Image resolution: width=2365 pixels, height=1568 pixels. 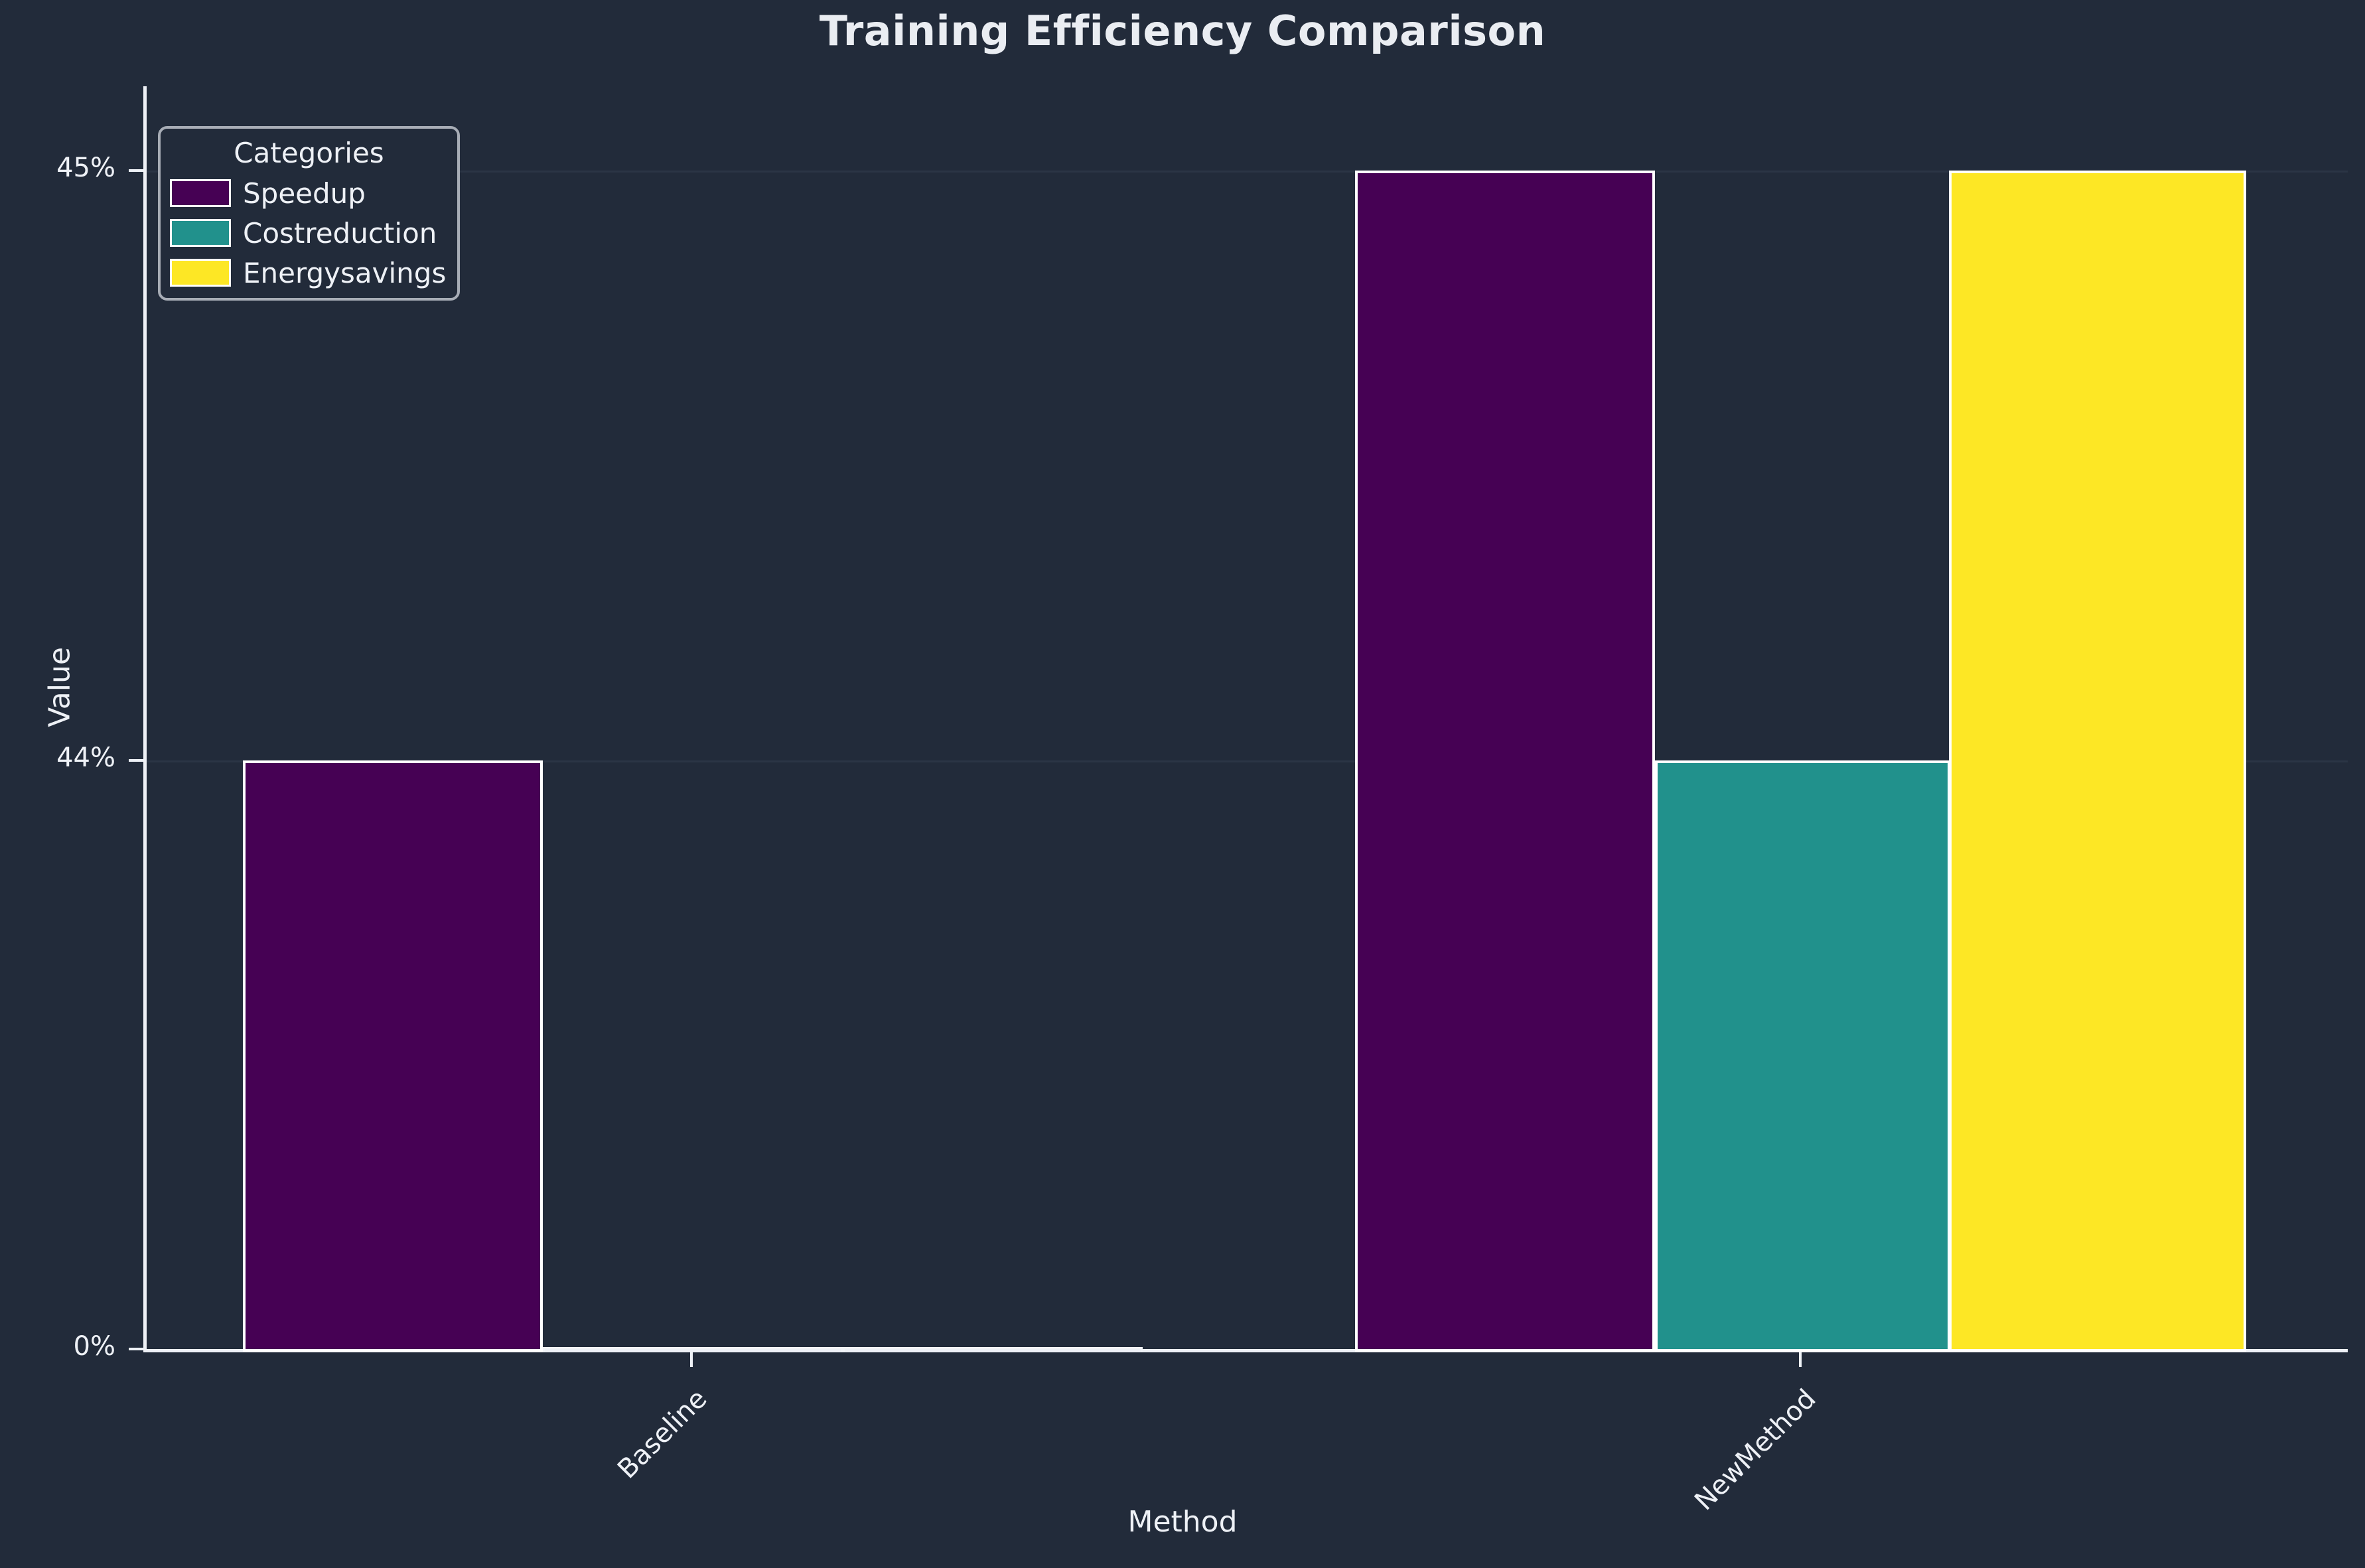 I want to click on y-tick-label: 45%, so click(x=85, y=168).